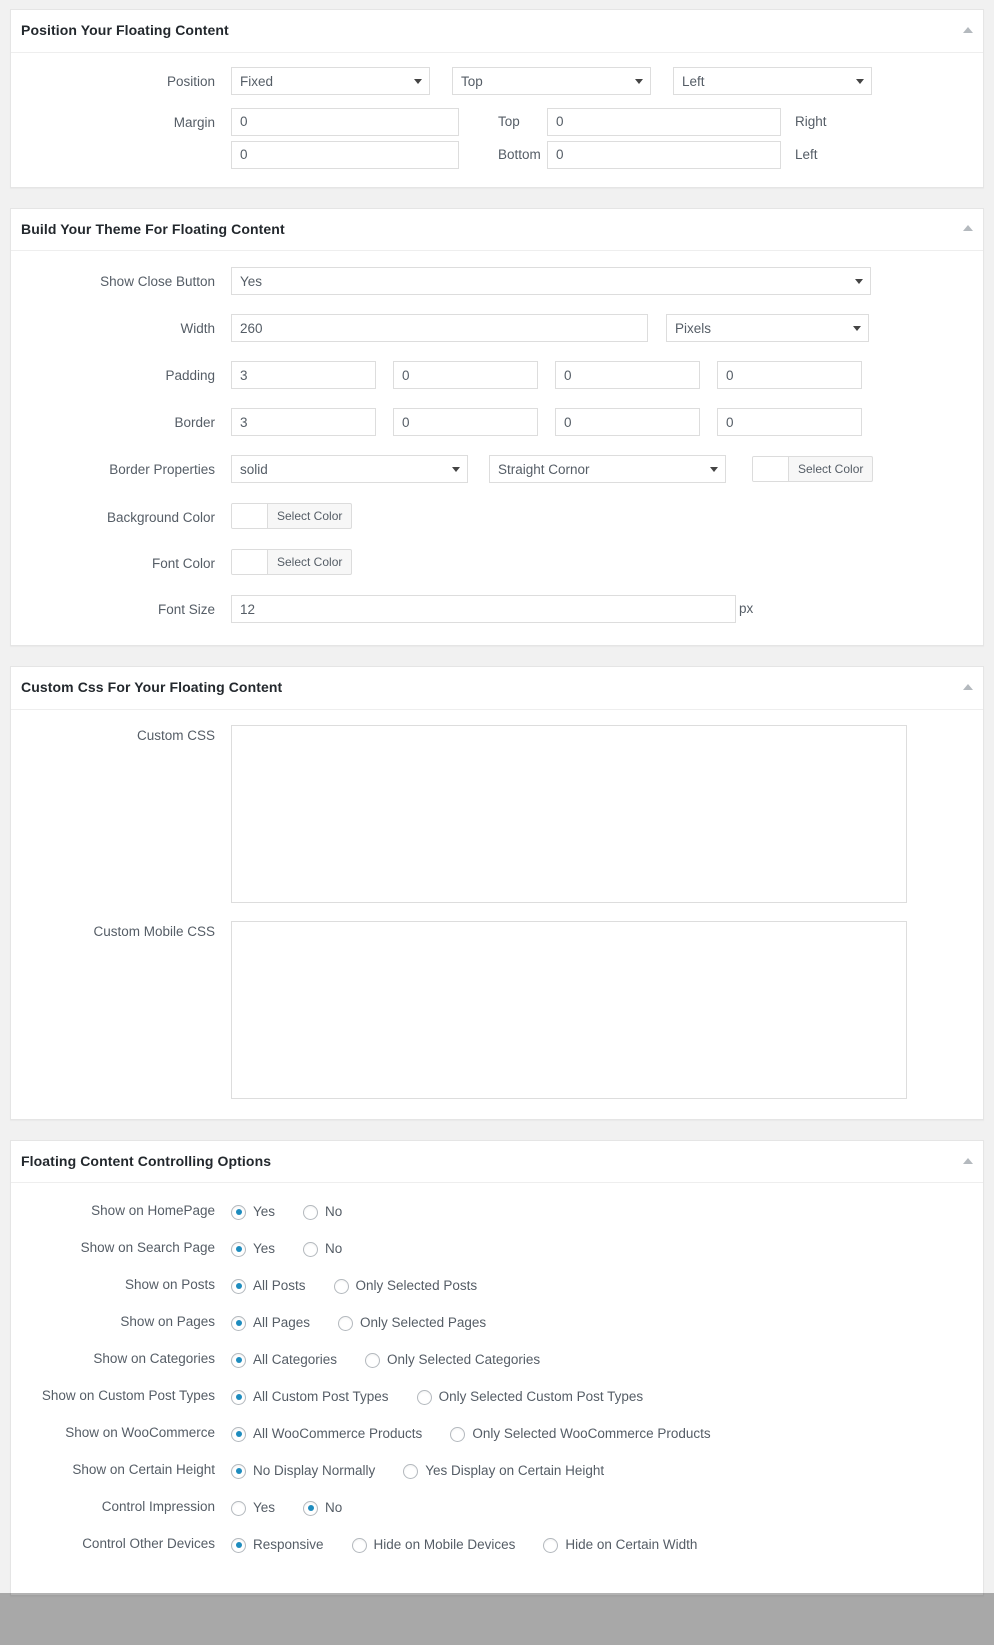  What do you see at coordinates (551, 281) in the screenshot?
I see `show-close-button-select: Yes` at bounding box center [551, 281].